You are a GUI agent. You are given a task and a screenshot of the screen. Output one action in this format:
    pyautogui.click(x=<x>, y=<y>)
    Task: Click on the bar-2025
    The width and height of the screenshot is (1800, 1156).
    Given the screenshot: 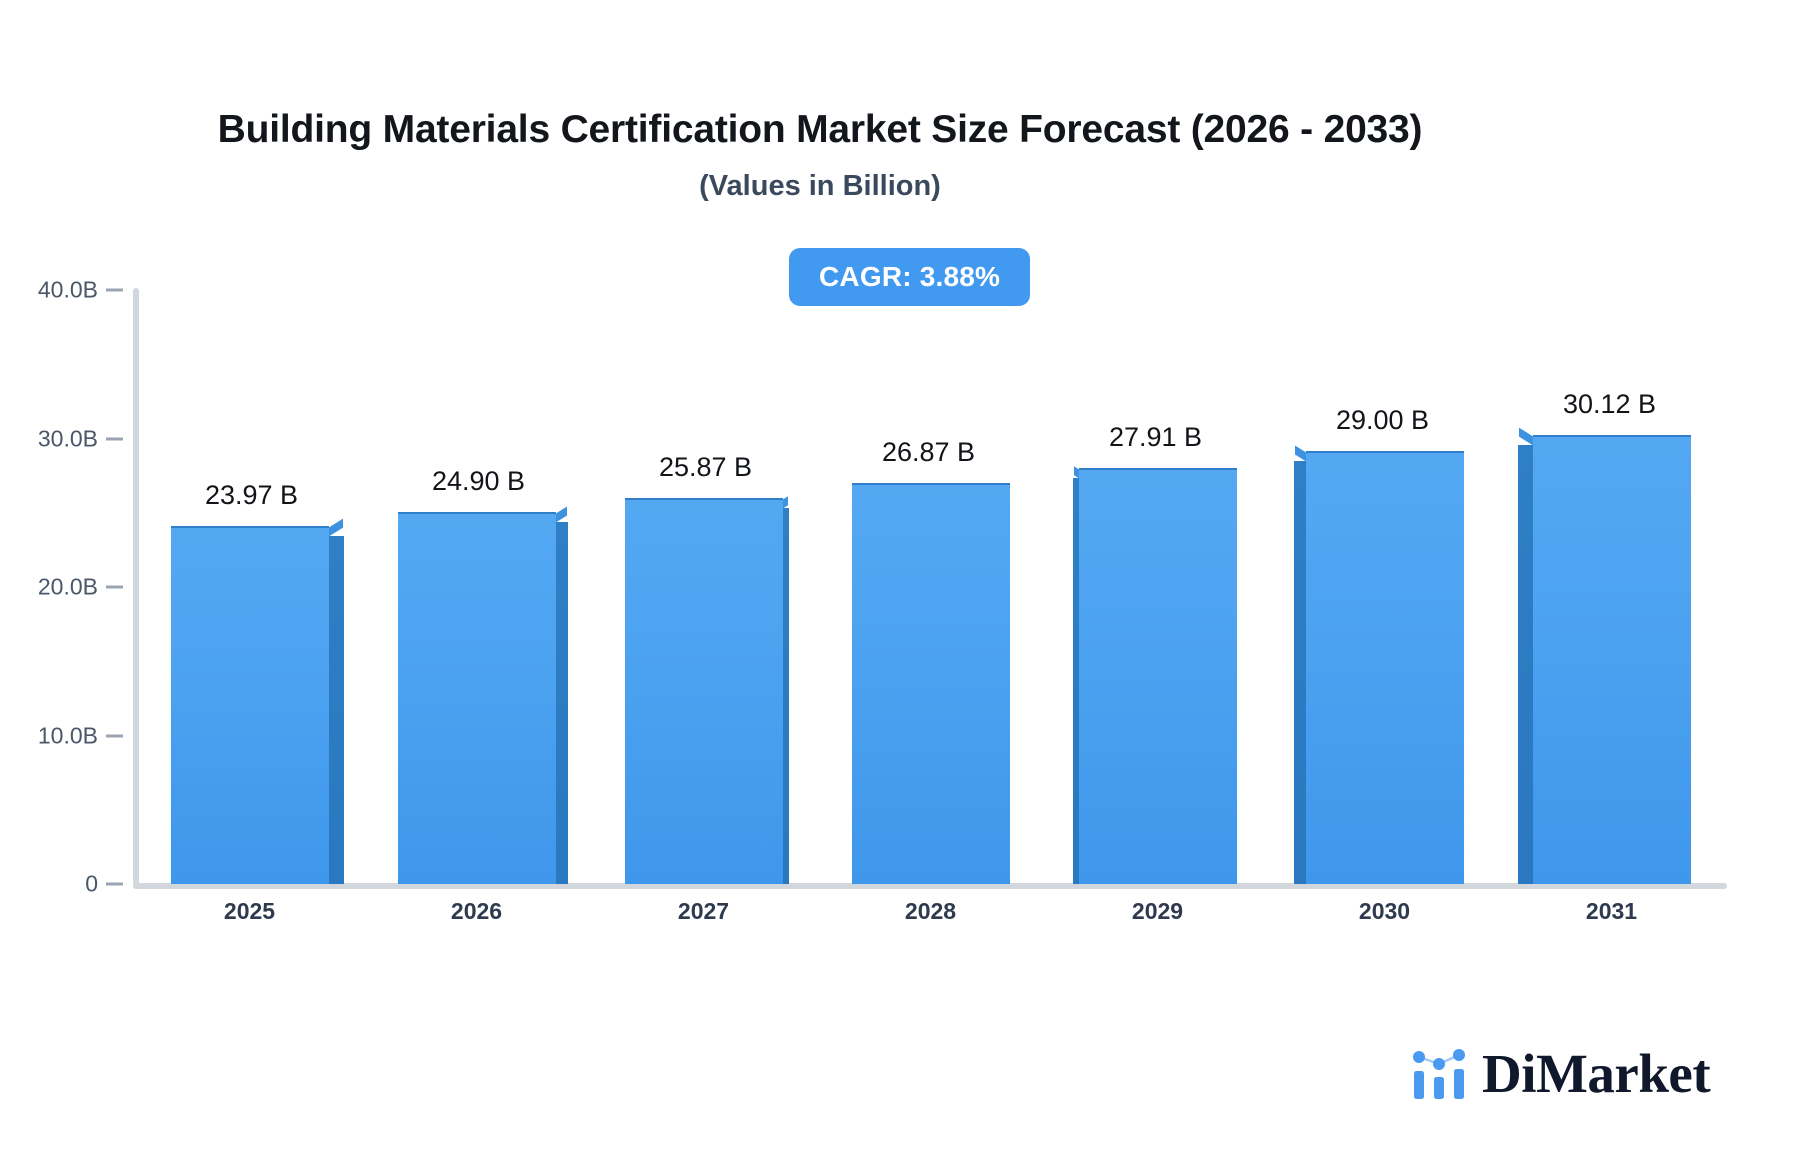 What is the action you would take?
    pyautogui.click(x=257, y=701)
    